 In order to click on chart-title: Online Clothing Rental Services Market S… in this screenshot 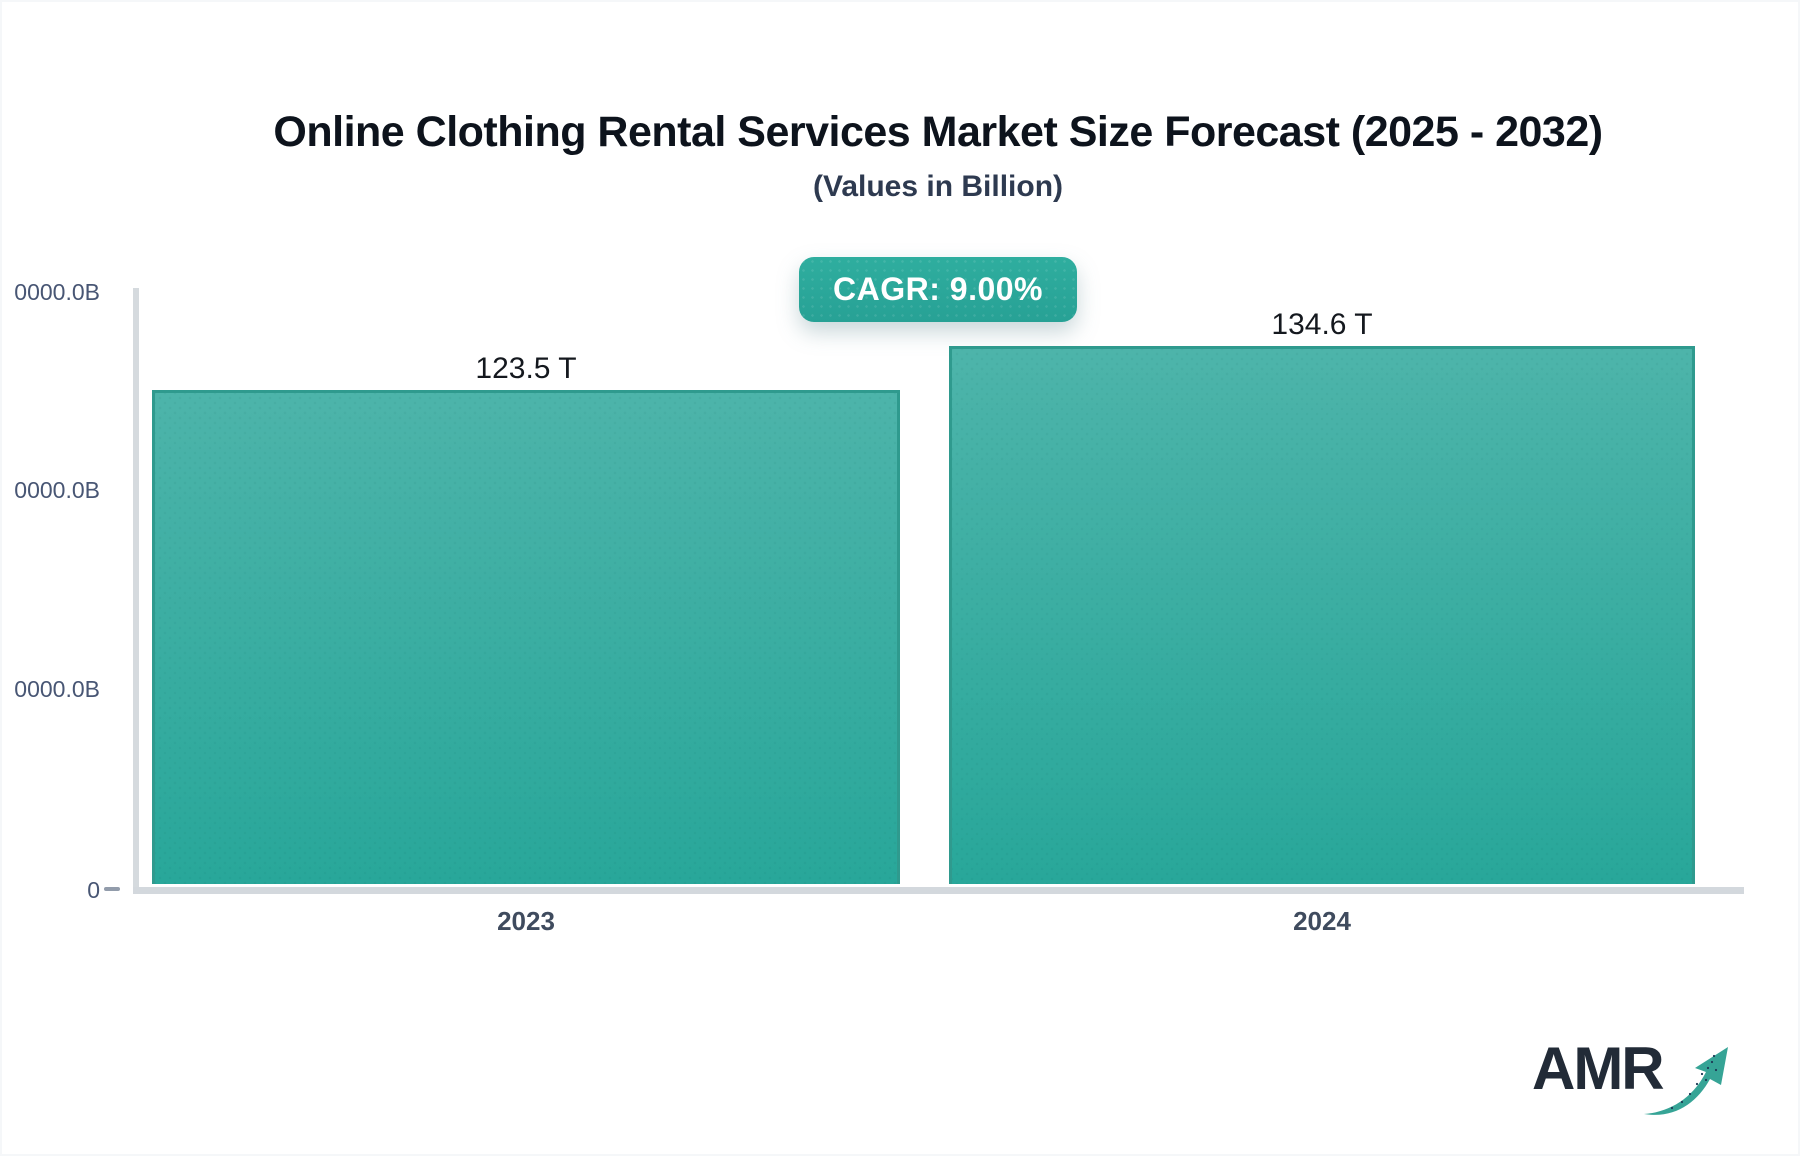, I will do `click(938, 132)`.